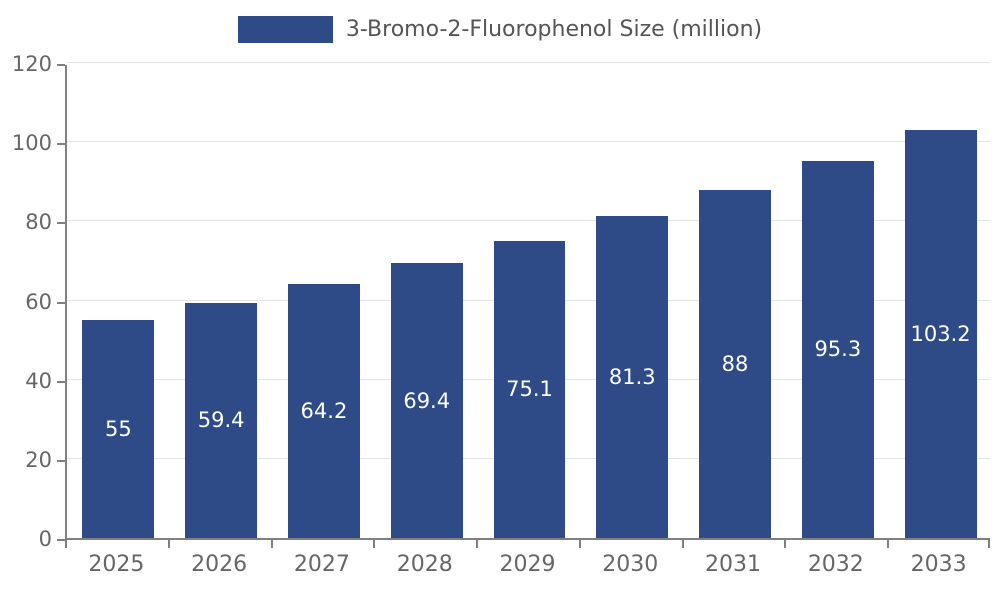  I want to click on y-axis-tick-label: 100, so click(31, 143).